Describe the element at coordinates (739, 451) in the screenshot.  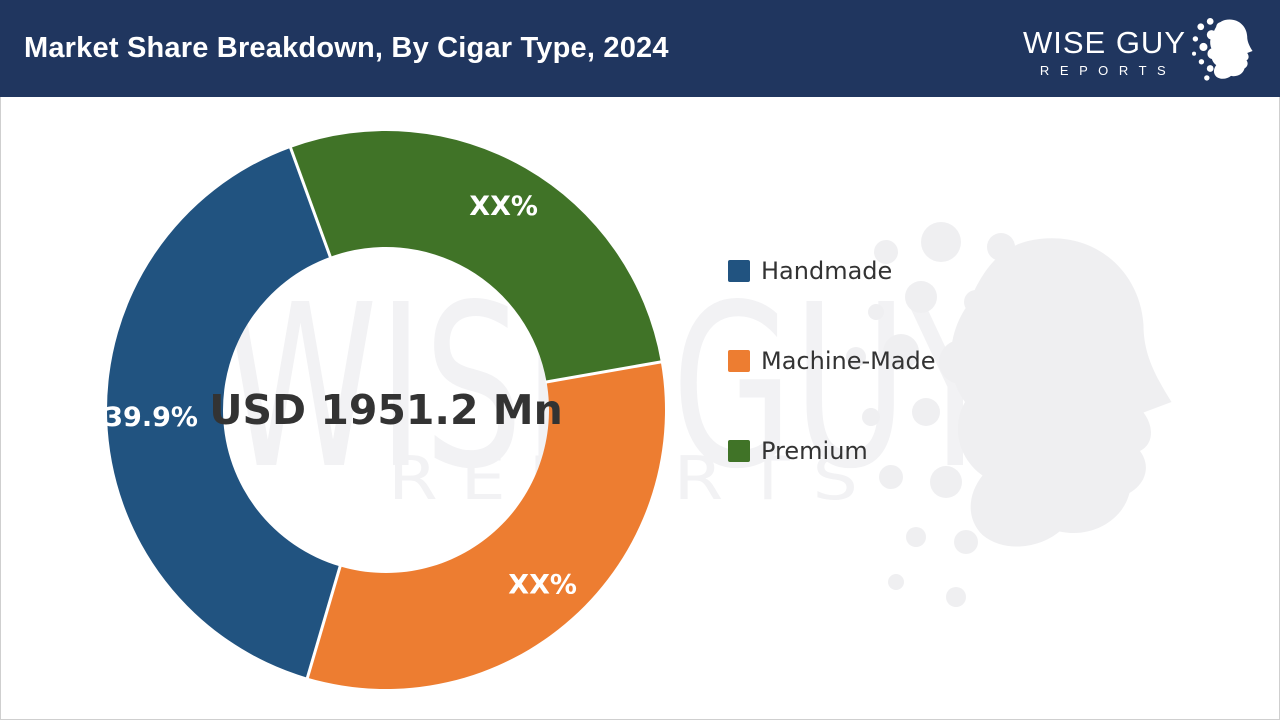
I see `legend-swatch-premium` at that location.